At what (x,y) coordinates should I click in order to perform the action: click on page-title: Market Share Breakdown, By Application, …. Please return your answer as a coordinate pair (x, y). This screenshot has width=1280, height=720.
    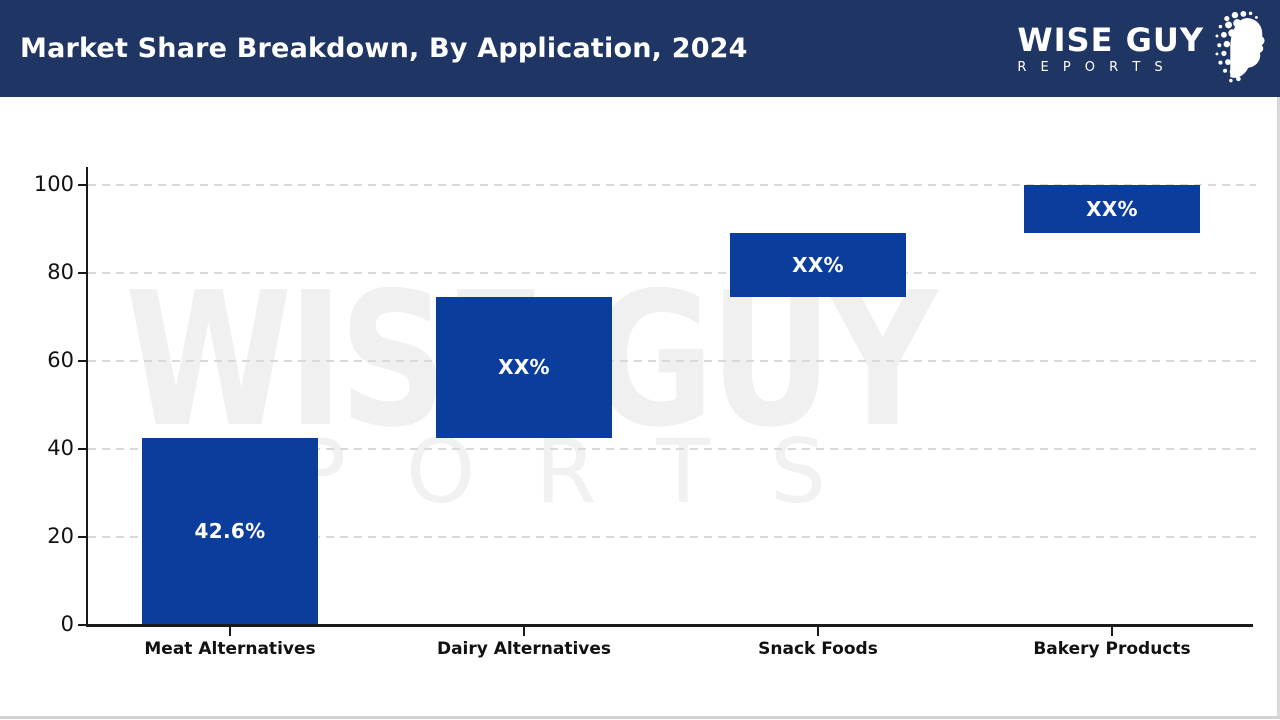
    Looking at the image, I should click on (384, 48).